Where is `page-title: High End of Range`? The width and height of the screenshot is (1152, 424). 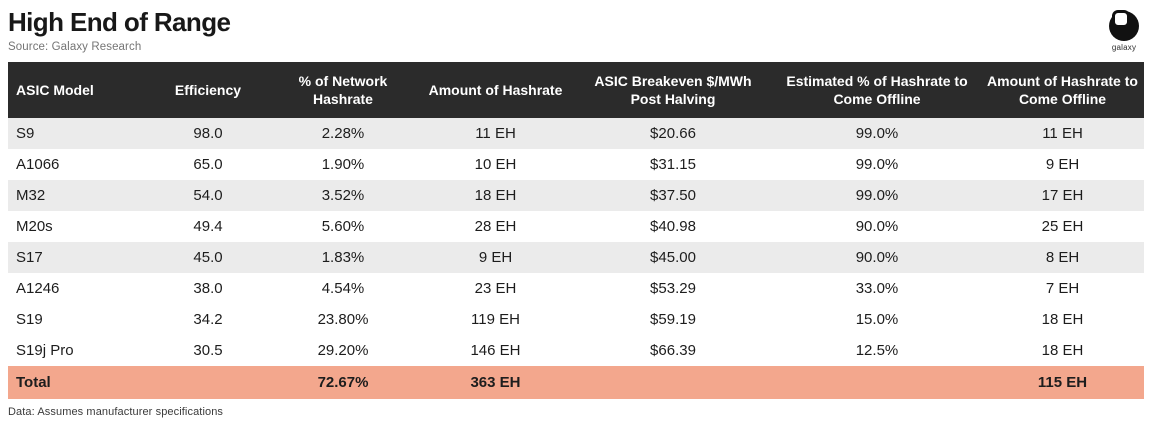 page-title: High End of Range is located at coordinates (119, 22).